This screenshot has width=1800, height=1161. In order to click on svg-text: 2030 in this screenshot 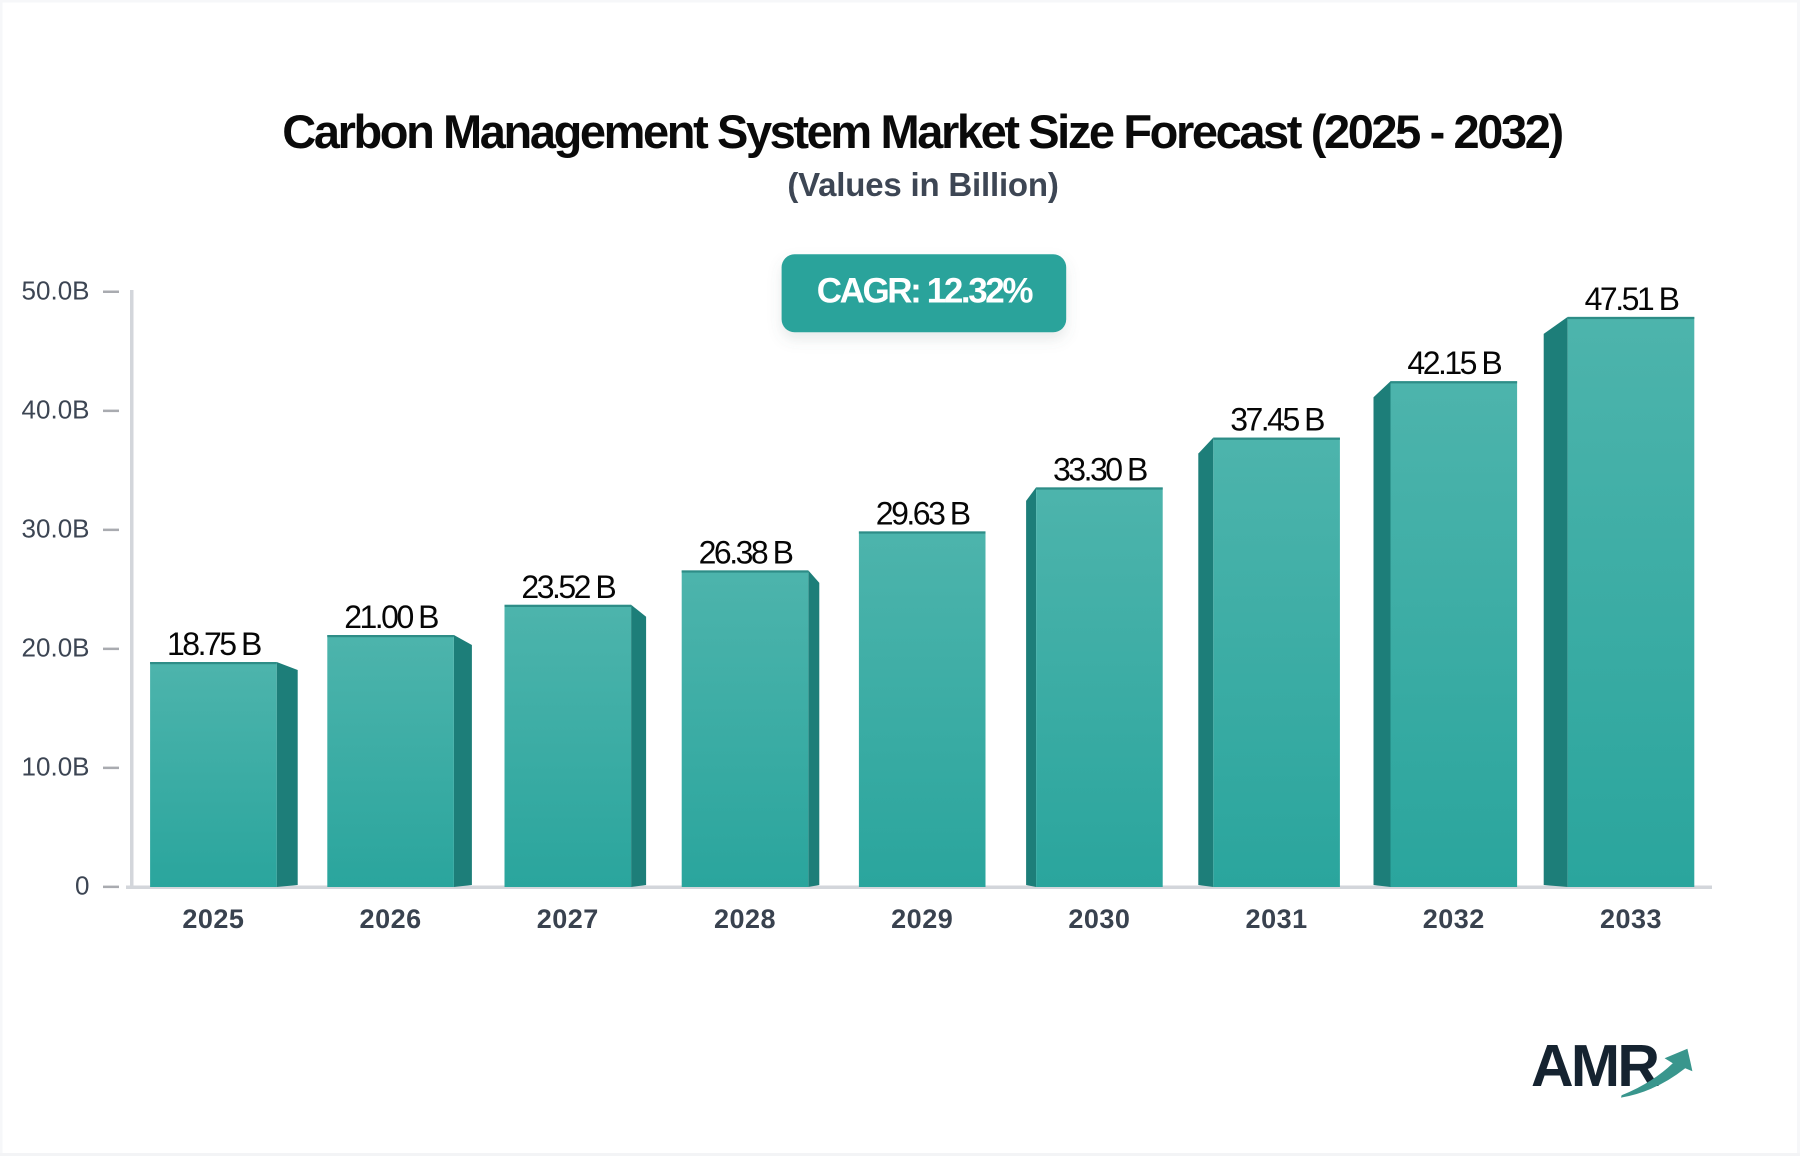, I will do `click(1099, 919)`.